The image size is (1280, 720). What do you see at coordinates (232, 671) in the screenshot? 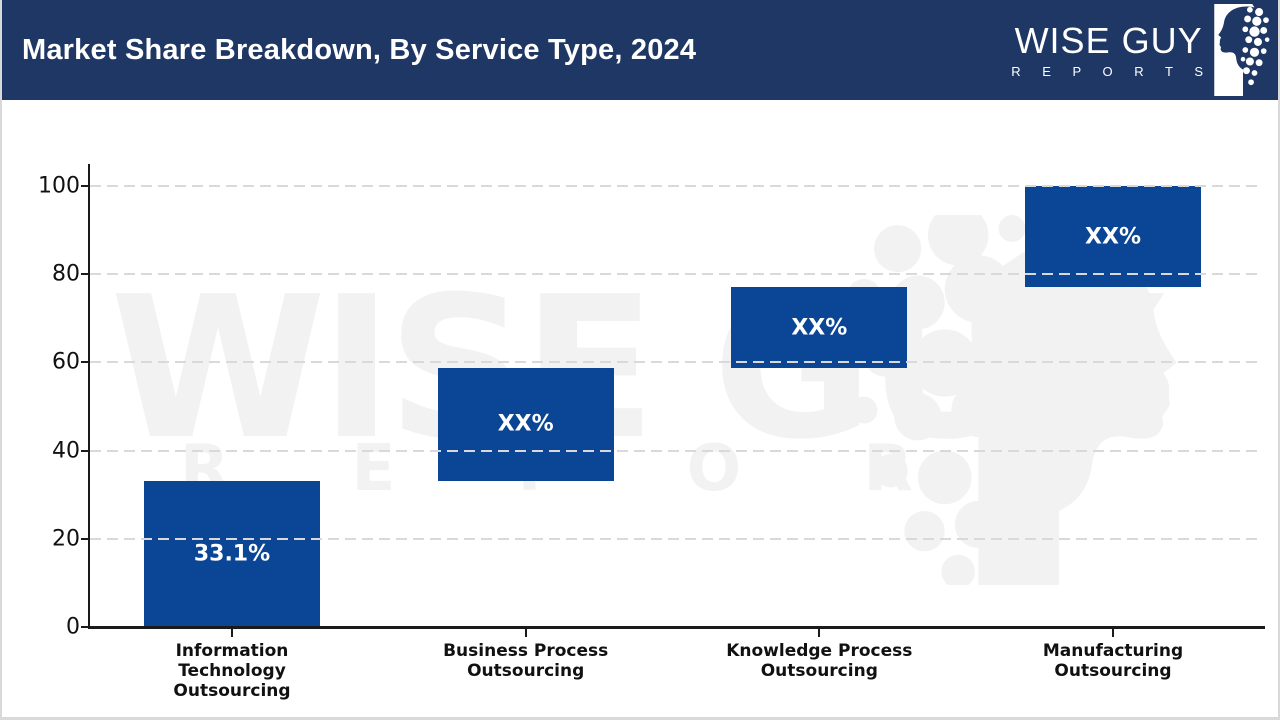
I see `x-category-label: Information Technology Outsourcing` at bounding box center [232, 671].